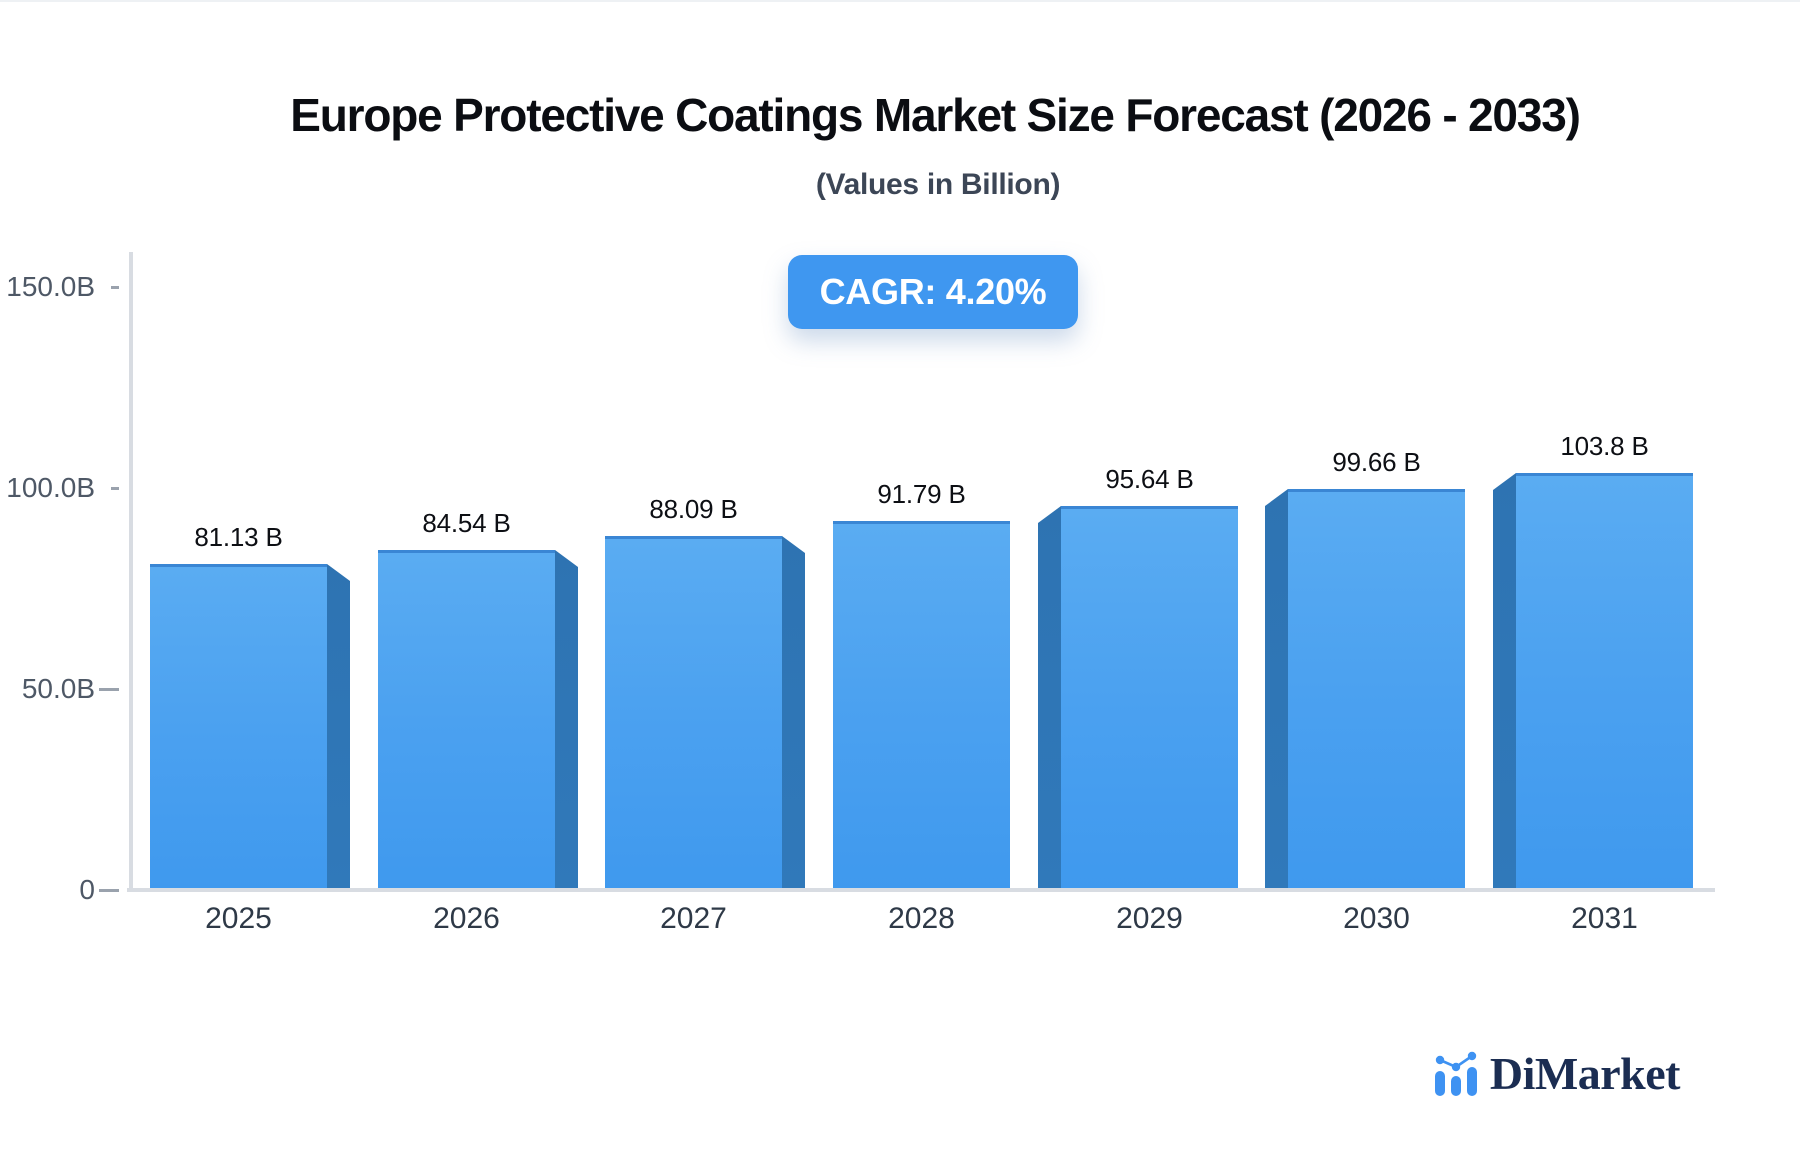  What do you see at coordinates (466, 918) in the screenshot?
I see `x-axis-label-2026: 2026` at bounding box center [466, 918].